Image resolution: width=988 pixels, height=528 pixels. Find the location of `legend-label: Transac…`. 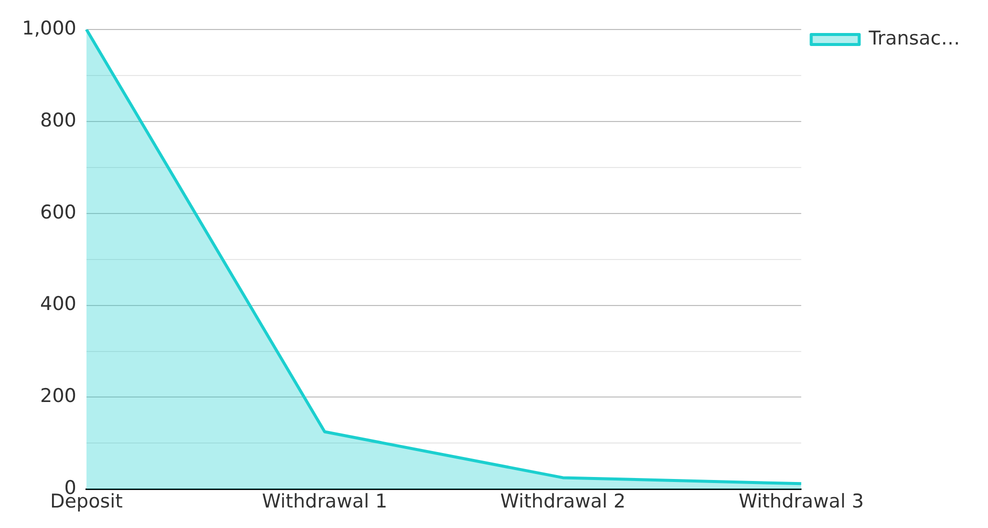

legend-label: Transac… is located at coordinates (914, 38).